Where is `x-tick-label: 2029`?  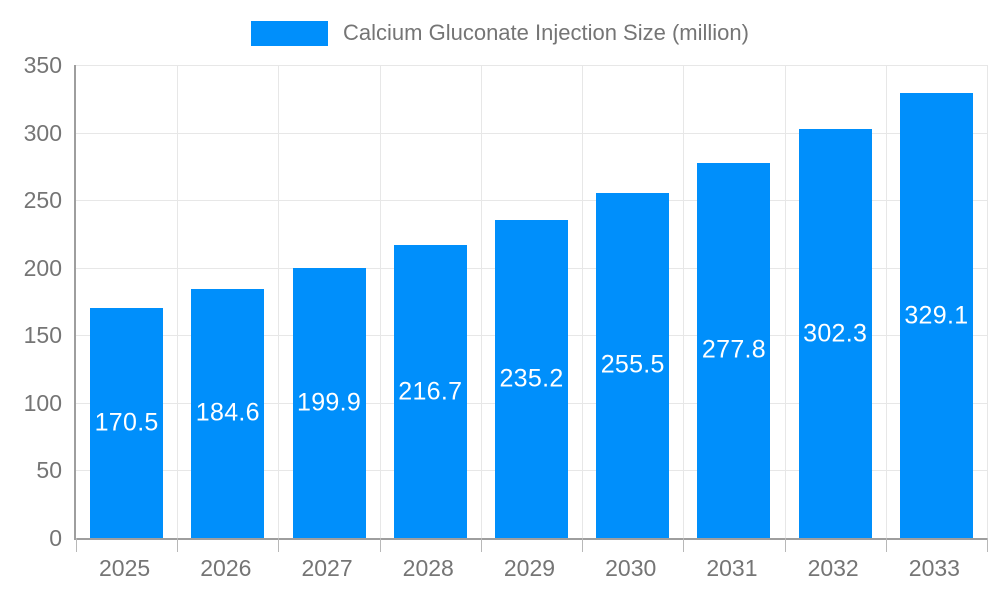 x-tick-label: 2029 is located at coordinates (529, 568).